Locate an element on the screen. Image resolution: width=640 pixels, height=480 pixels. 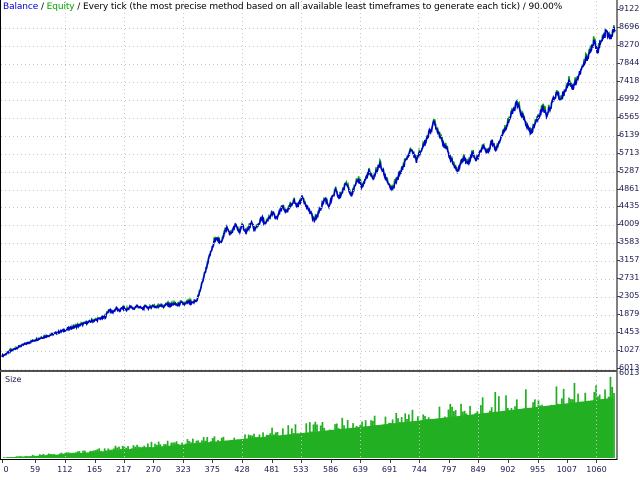
time-scale-label: 375 is located at coordinates (212, 469).